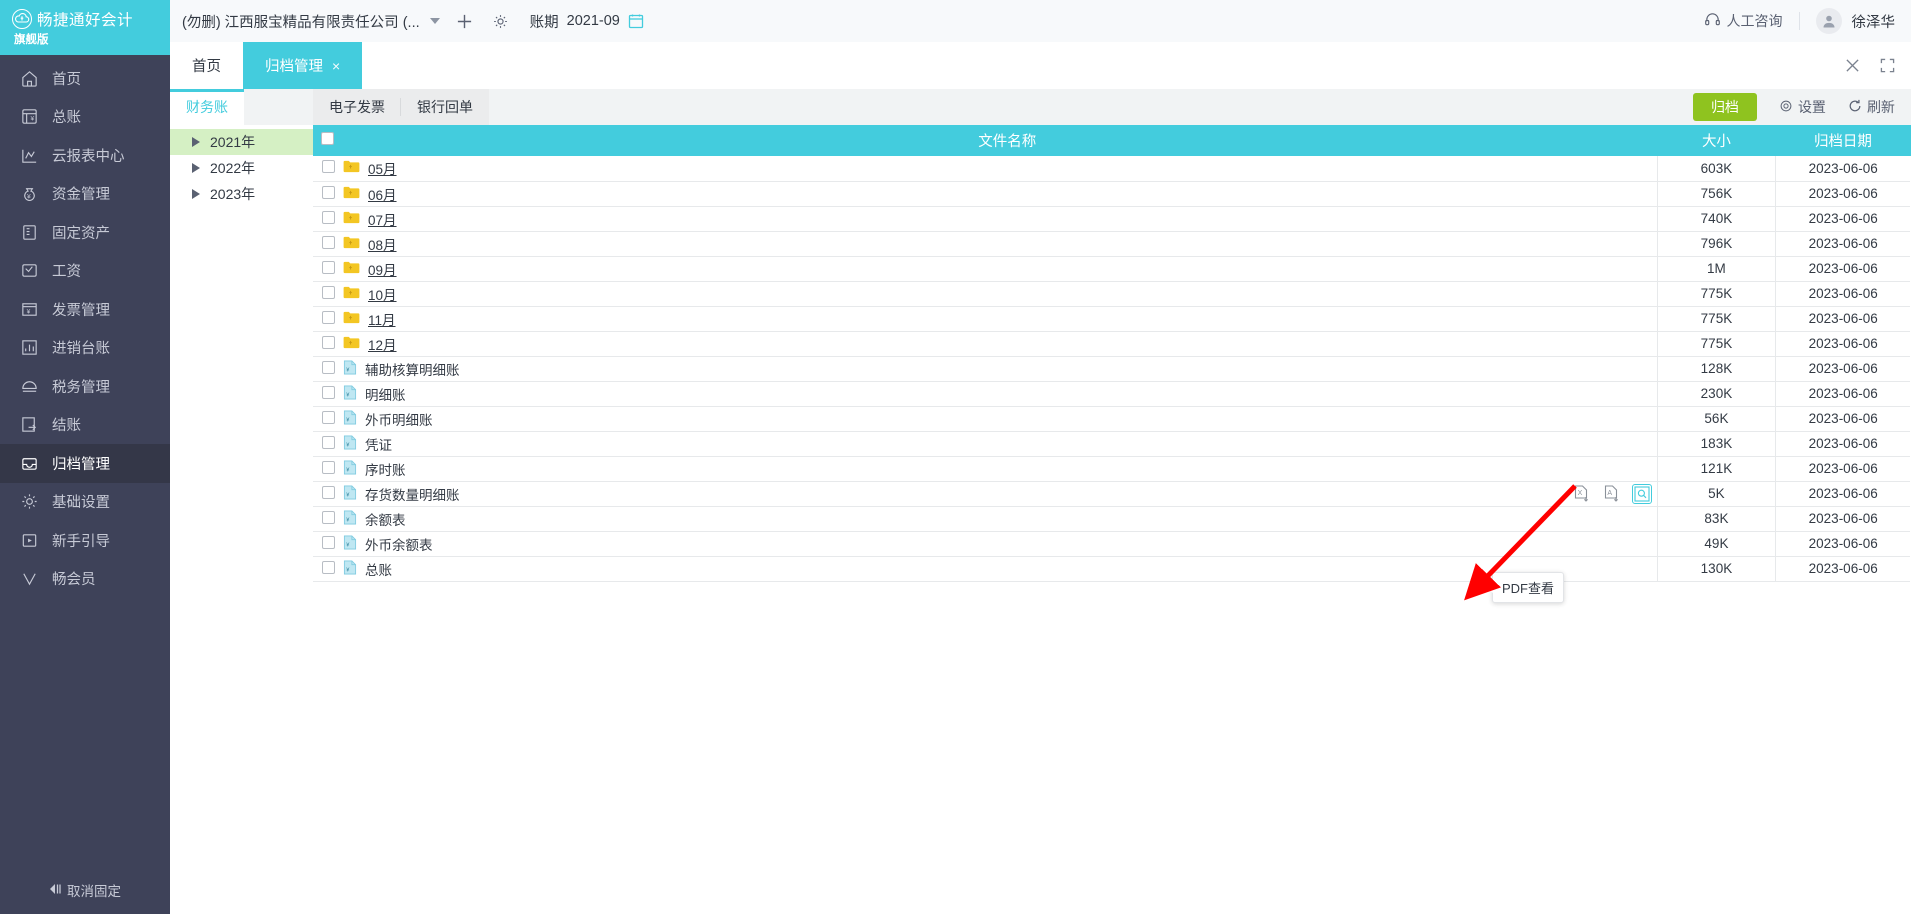  What do you see at coordinates (1112, 469) in the screenshot?
I see `table-row: ¥ 序时账 121K 2023-06-06` at bounding box center [1112, 469].